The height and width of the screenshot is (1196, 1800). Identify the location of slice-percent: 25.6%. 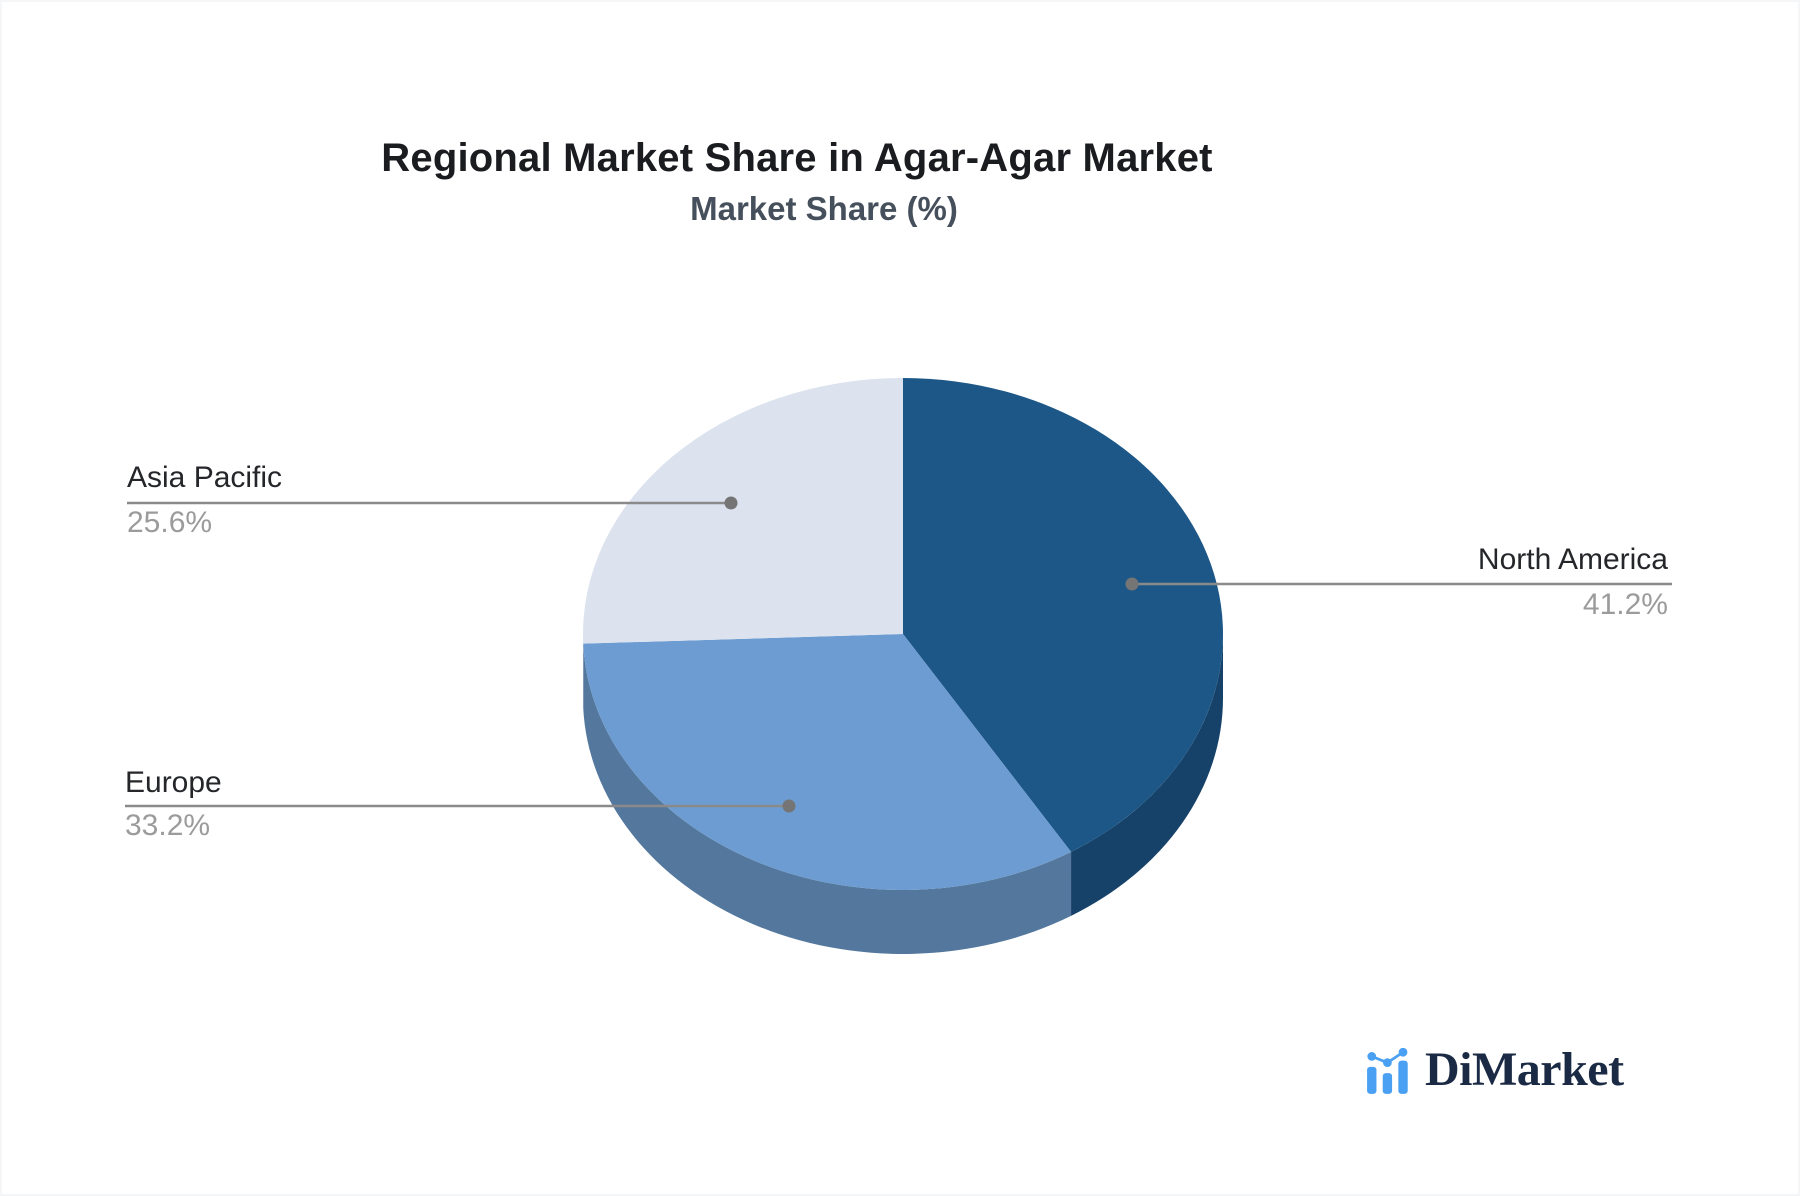
(170, 522).